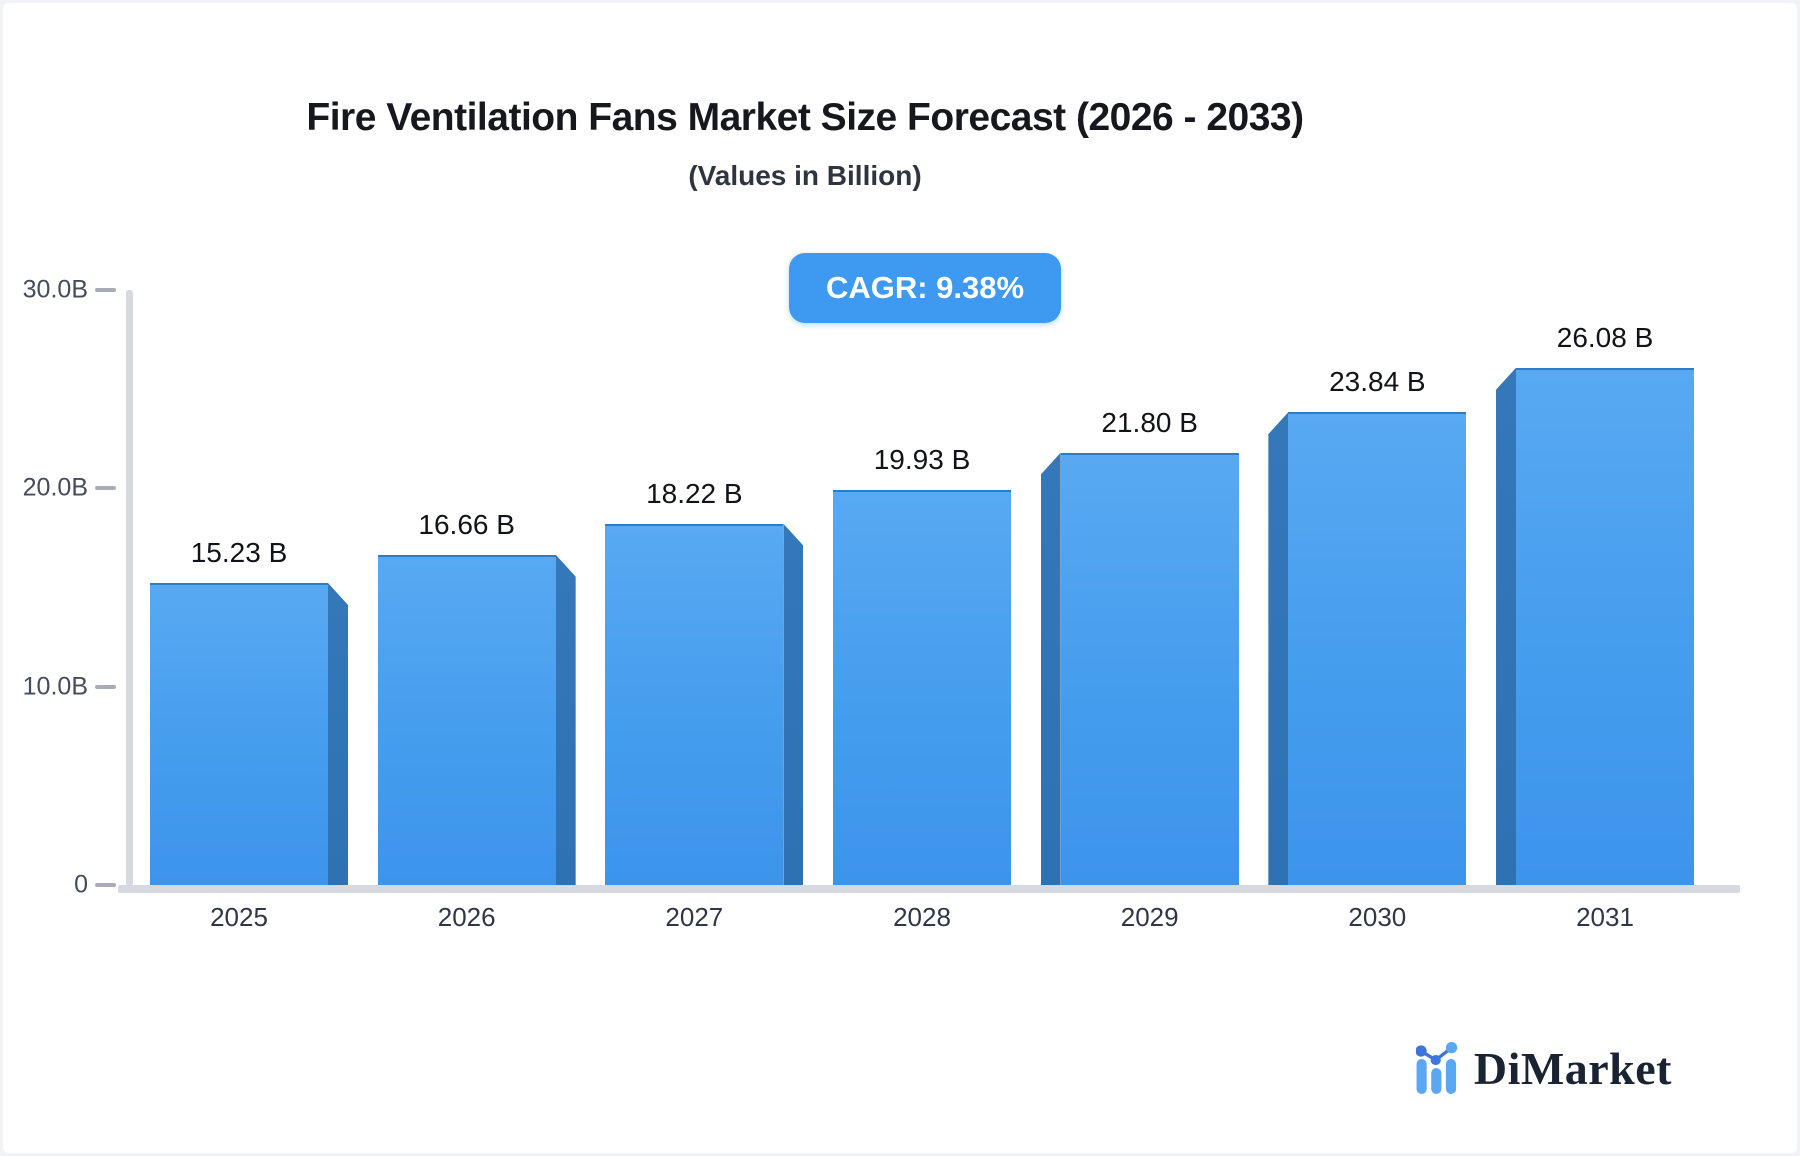  Describe the element at coordinates (1605, 917) in the screenshot. I see `x-tick-label: 2031` at that location.